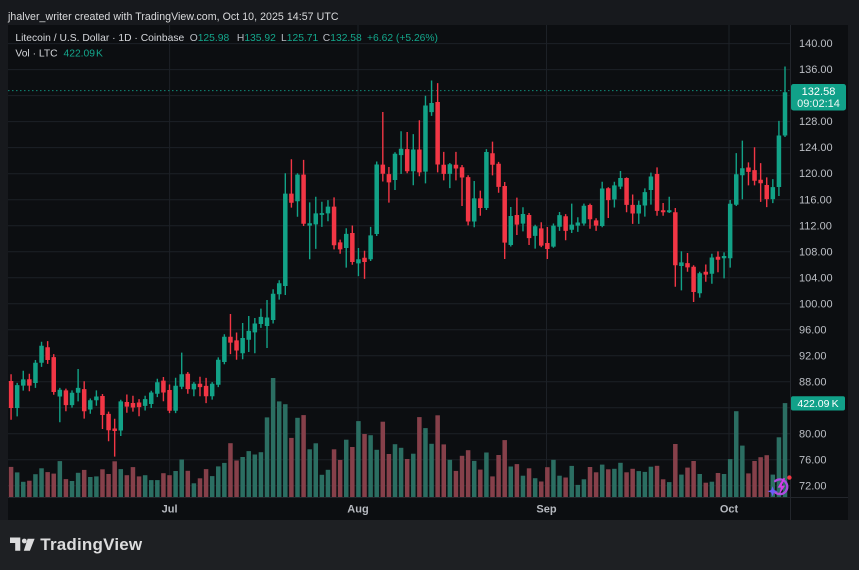  What do you see at coordinates (546, 510) in the screenshot?
I see `svg-text: Sep` at bounding box center [546, 510].